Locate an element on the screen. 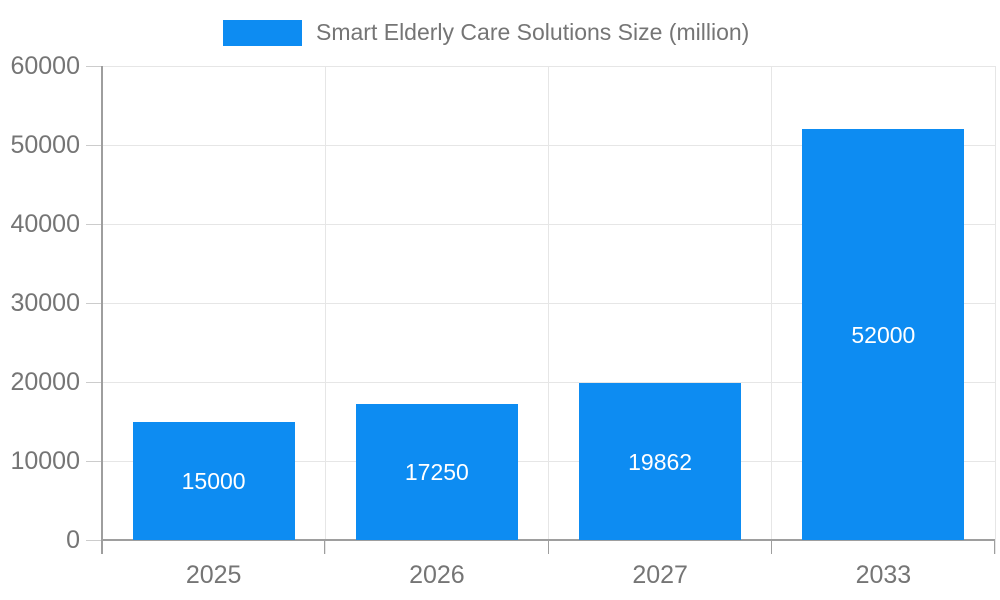  y-axis-label: 20000 is located at coordinates (45, 382).